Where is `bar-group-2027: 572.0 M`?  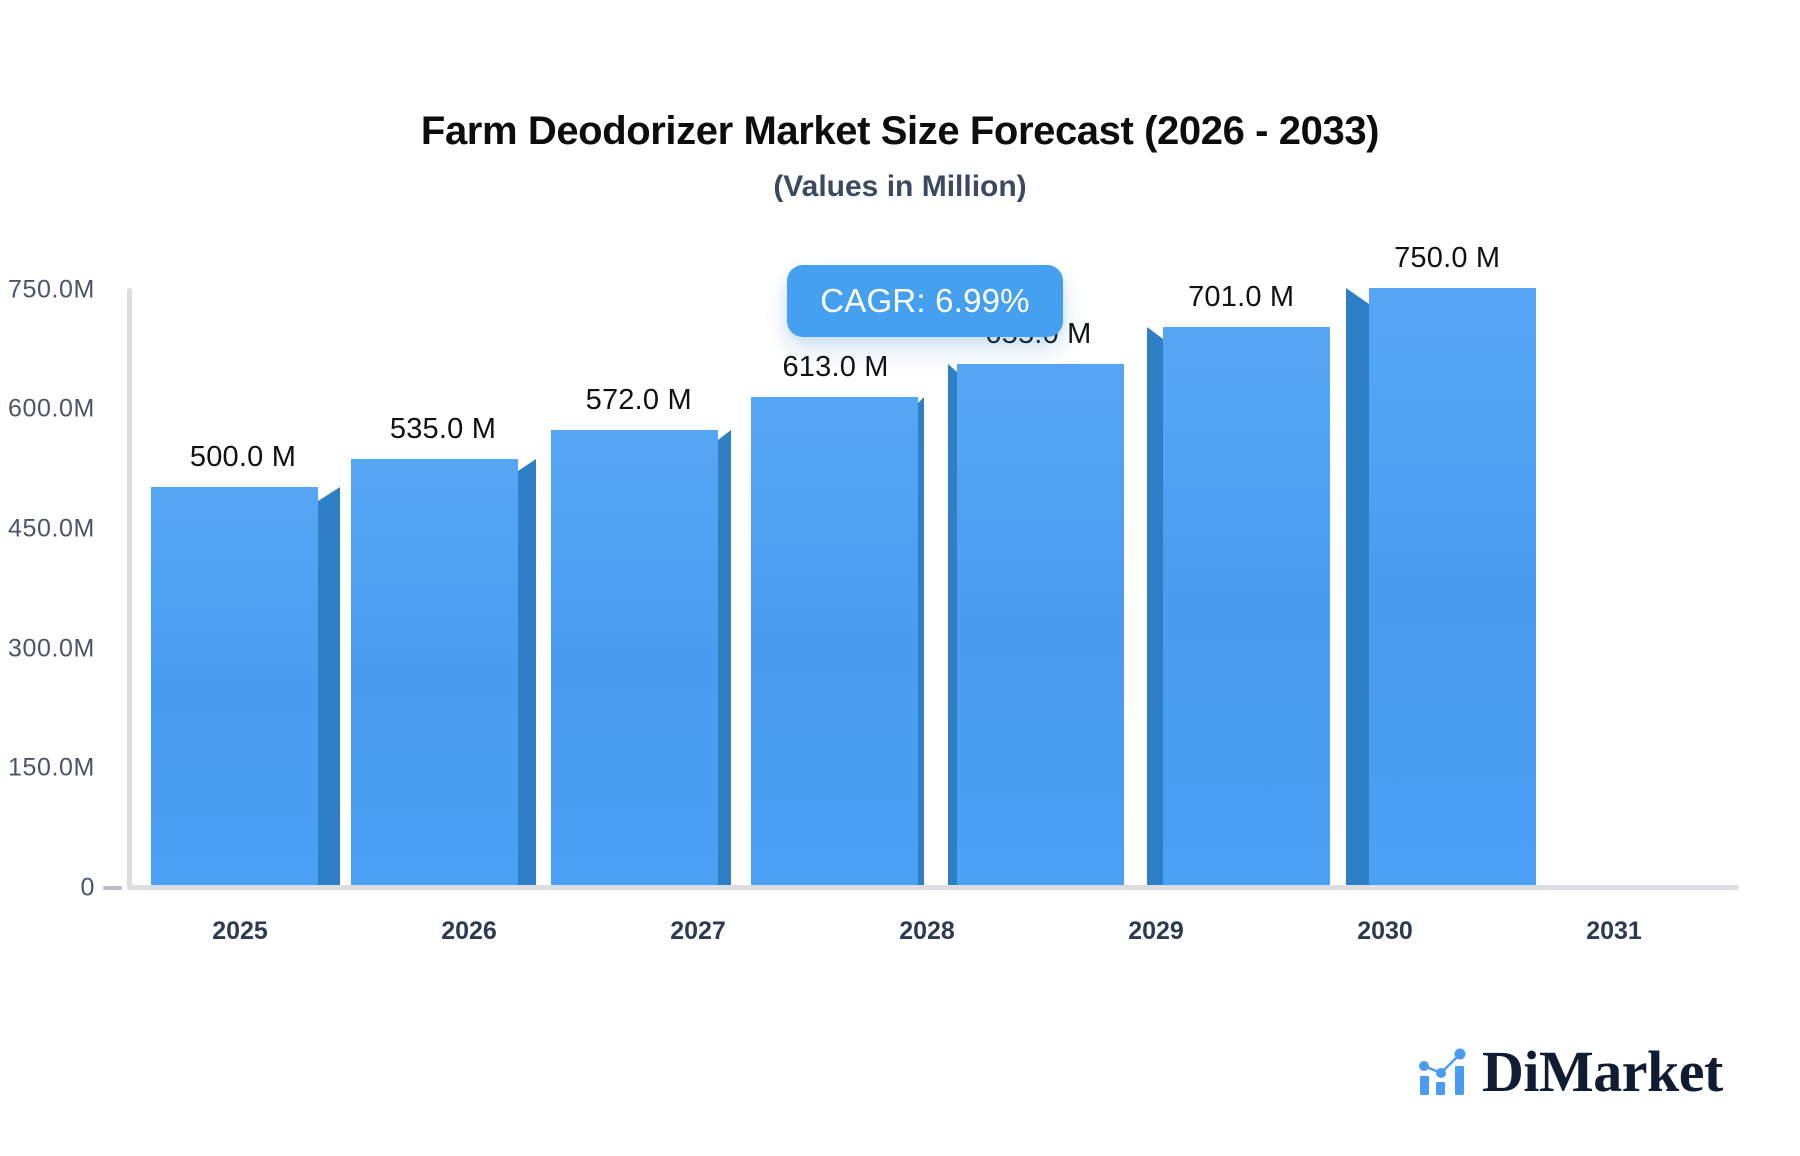
bar-group-2027: 572.0 M is located at coordinates (641, 586).